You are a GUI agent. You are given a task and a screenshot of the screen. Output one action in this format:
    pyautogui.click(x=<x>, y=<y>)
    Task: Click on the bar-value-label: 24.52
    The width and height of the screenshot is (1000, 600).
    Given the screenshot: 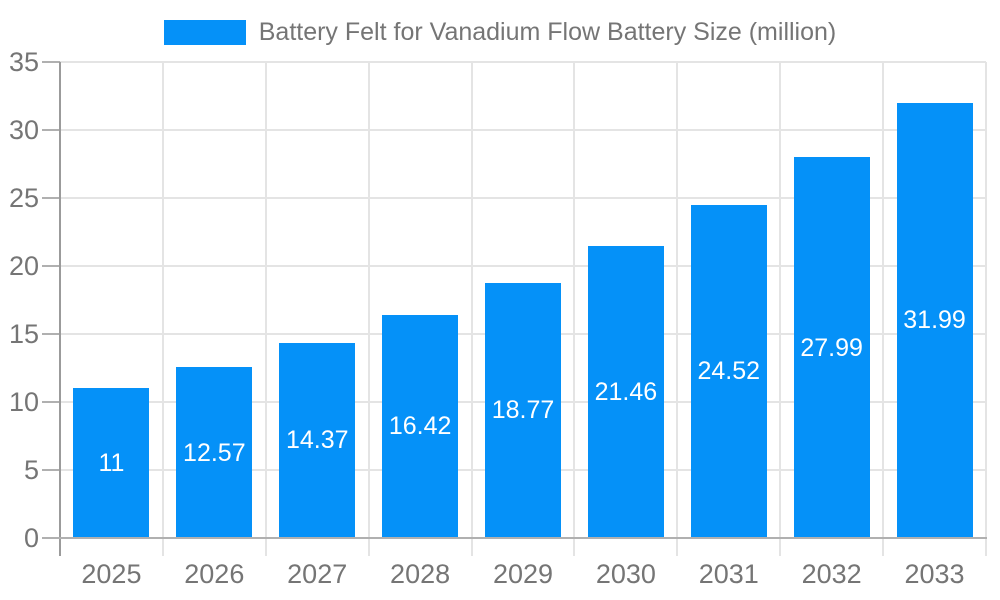 What is the action you would take?
    pyautogui.click(x=729, y=371)
    